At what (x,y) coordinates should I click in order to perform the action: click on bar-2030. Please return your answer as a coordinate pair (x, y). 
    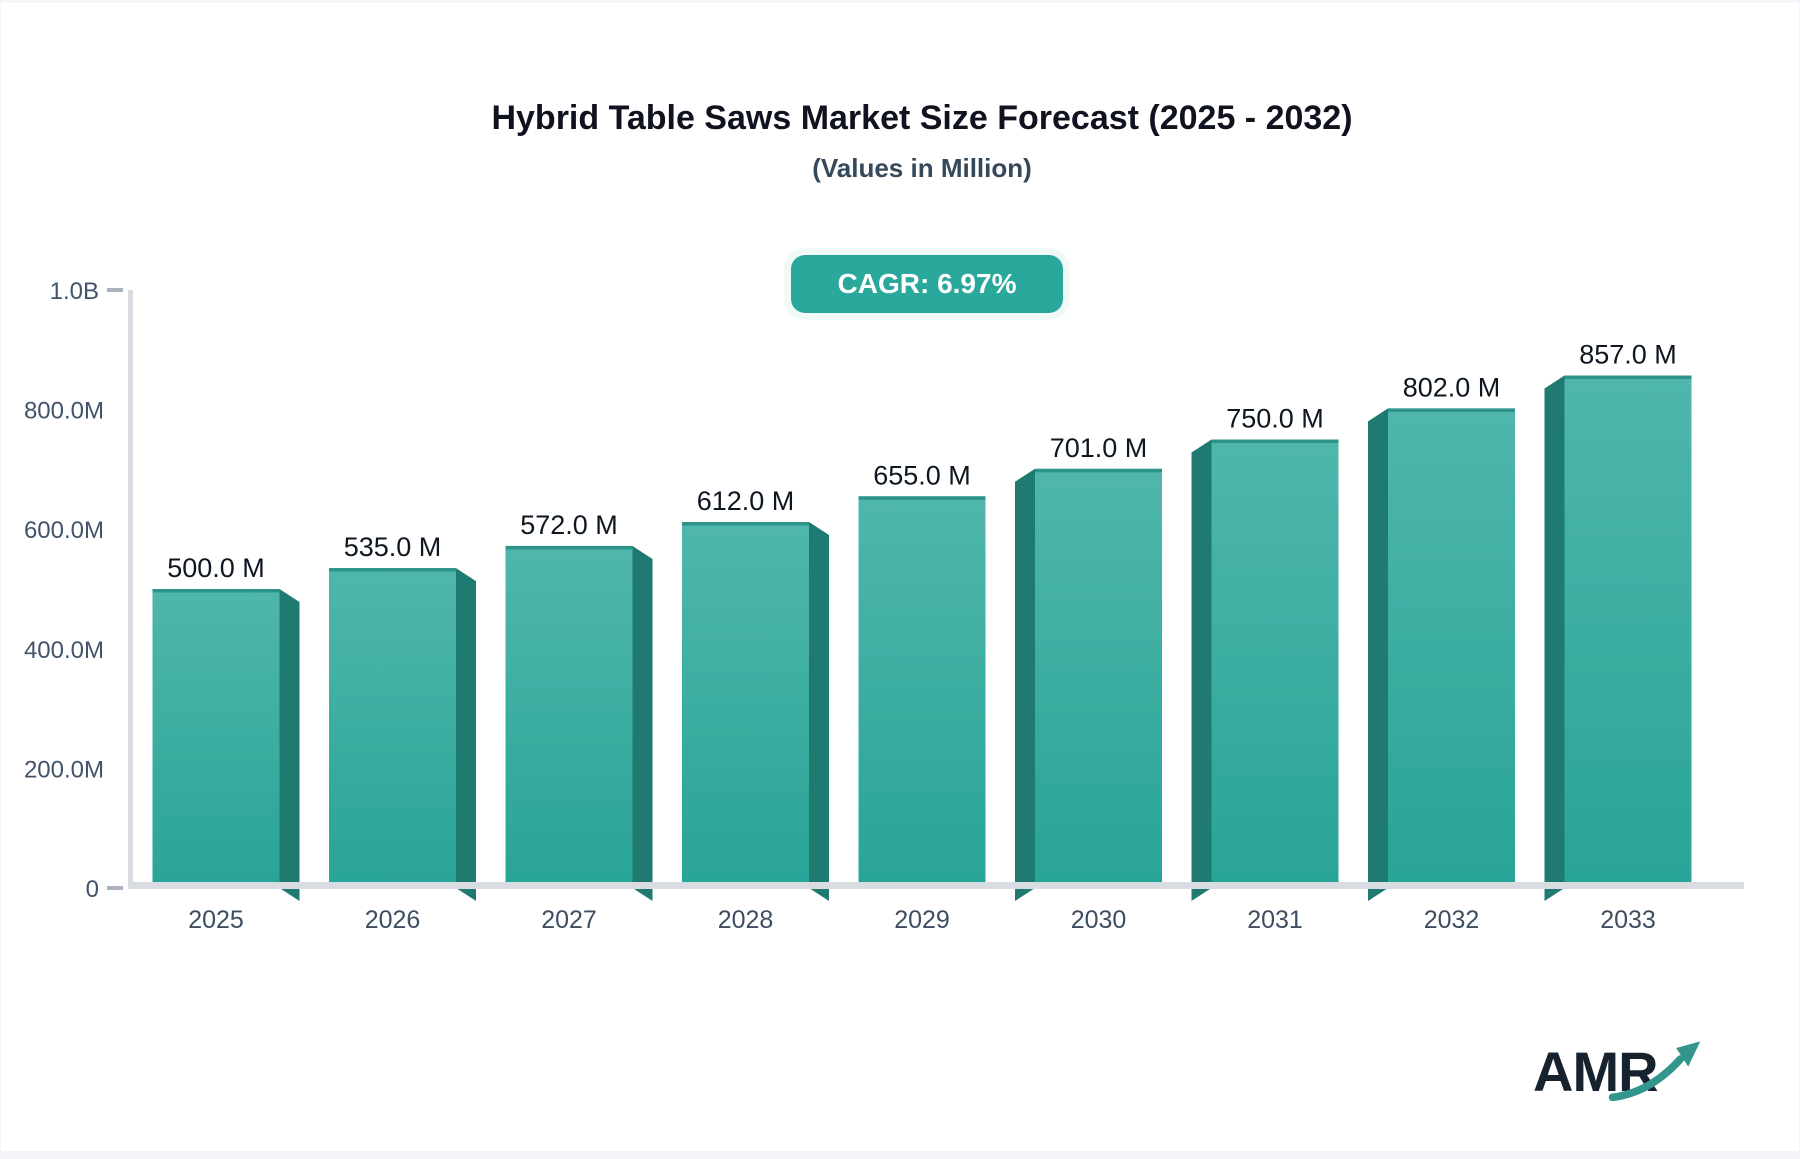
    Looking at the image, I should click on (1098, 678).